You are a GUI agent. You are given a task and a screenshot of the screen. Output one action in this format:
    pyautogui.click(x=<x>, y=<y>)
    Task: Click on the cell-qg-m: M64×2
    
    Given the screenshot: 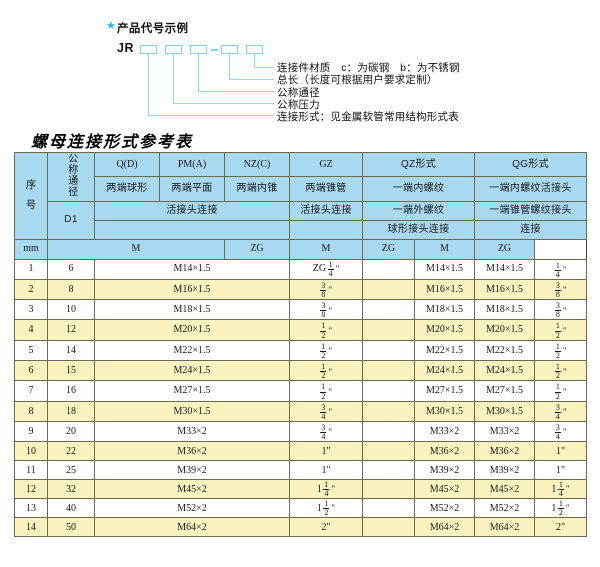 What is the action you would take?
    pyautogui.click(x=504, y=527)
    